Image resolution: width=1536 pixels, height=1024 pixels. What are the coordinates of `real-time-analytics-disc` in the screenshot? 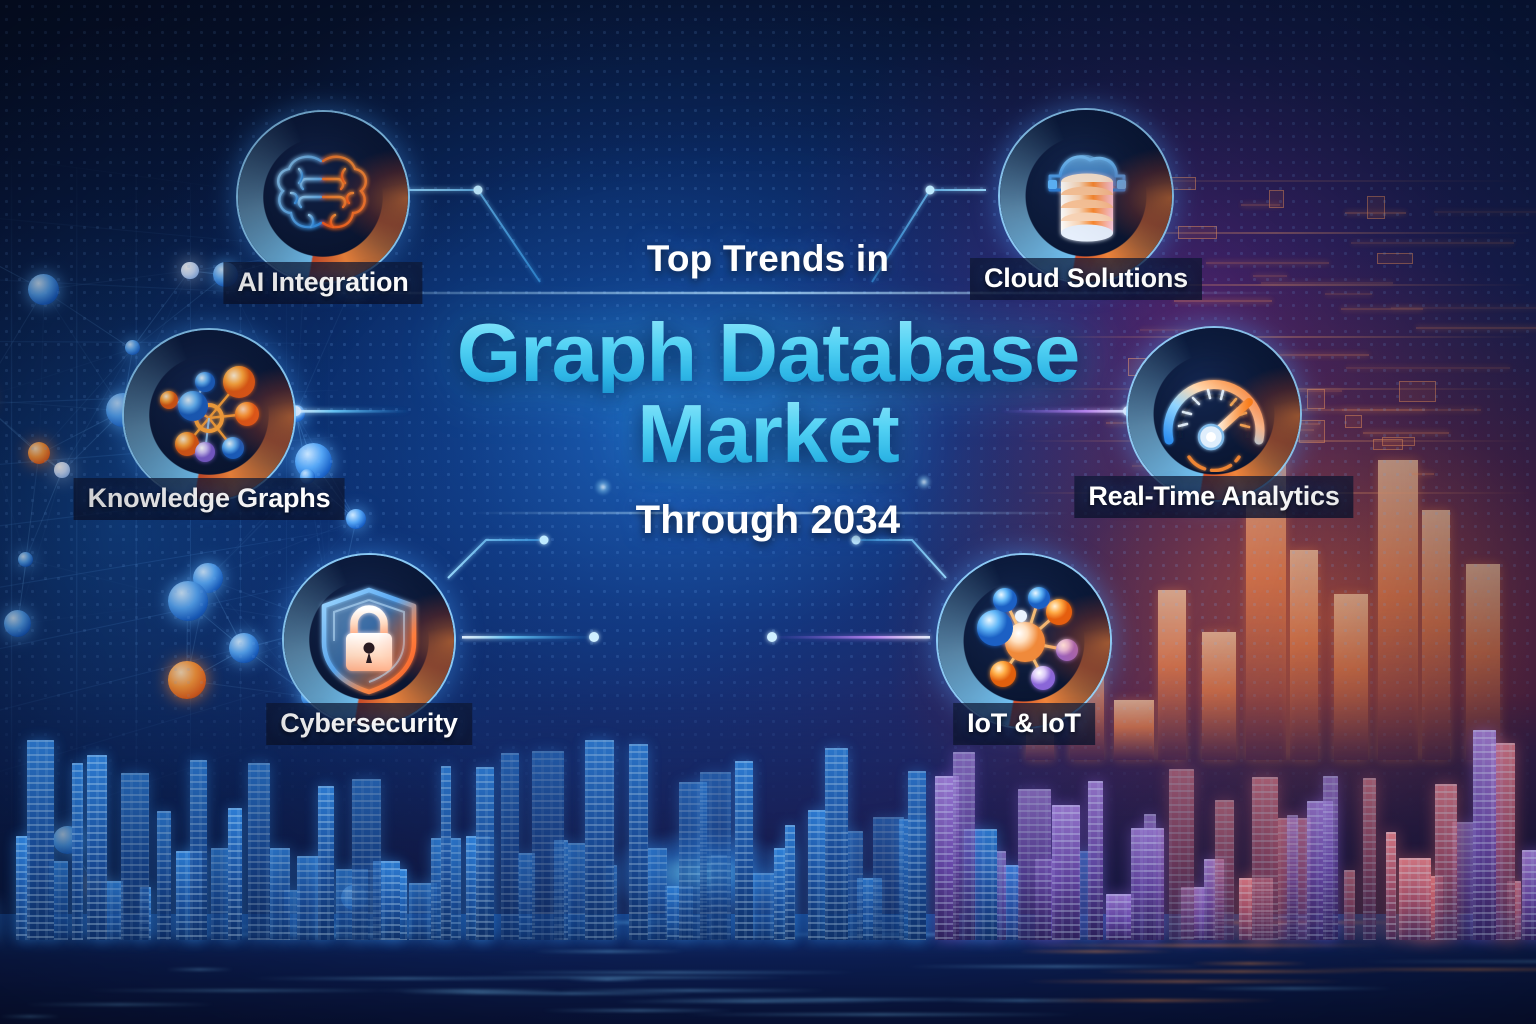 It's located at (1214, 414).